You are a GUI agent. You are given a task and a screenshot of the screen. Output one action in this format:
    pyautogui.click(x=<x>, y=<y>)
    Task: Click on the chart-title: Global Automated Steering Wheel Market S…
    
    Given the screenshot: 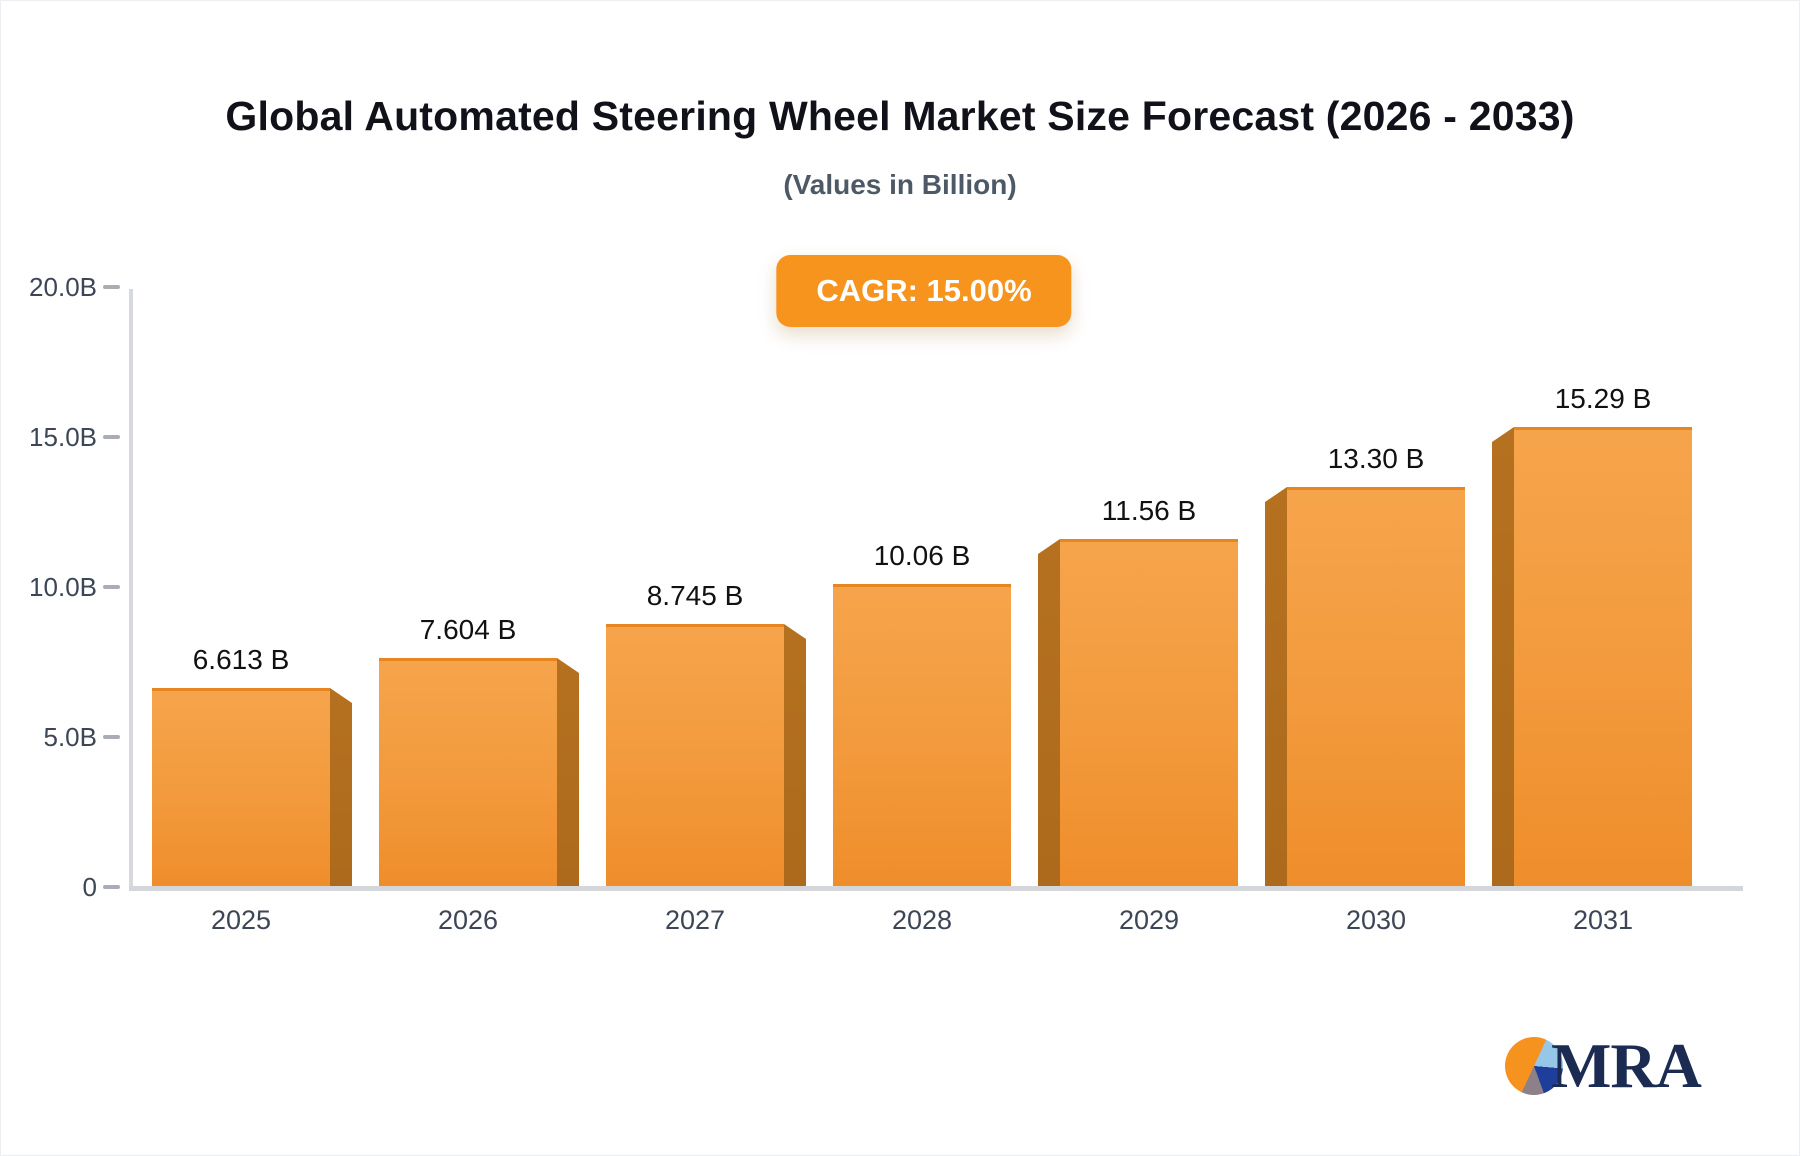 What is the action you would take?
    pyautogui.click(x=900, y=116)
    